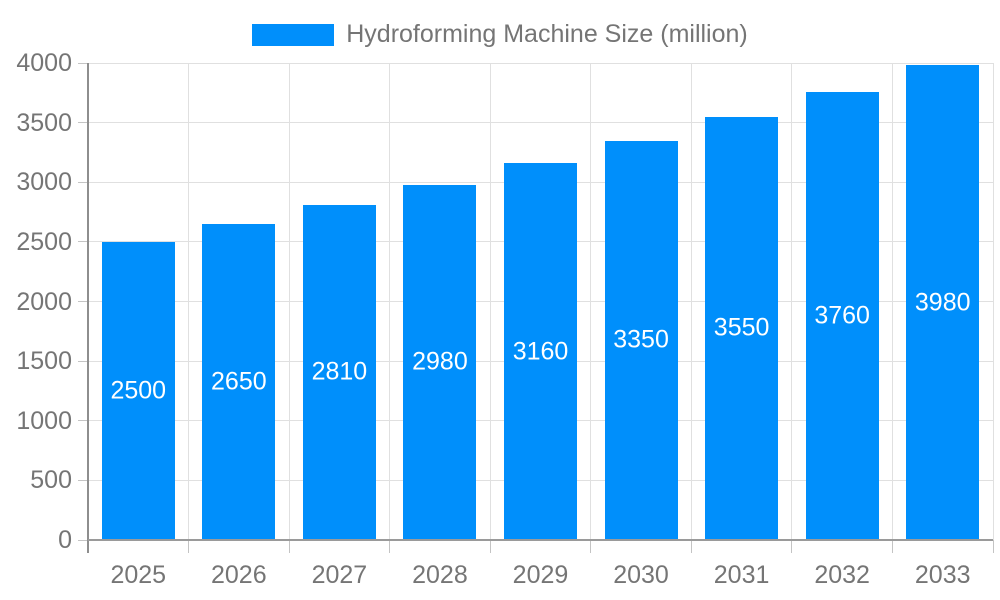 The image size is (1000, 600). I want to click on bar-value-label: 3980, so click(942, 302).